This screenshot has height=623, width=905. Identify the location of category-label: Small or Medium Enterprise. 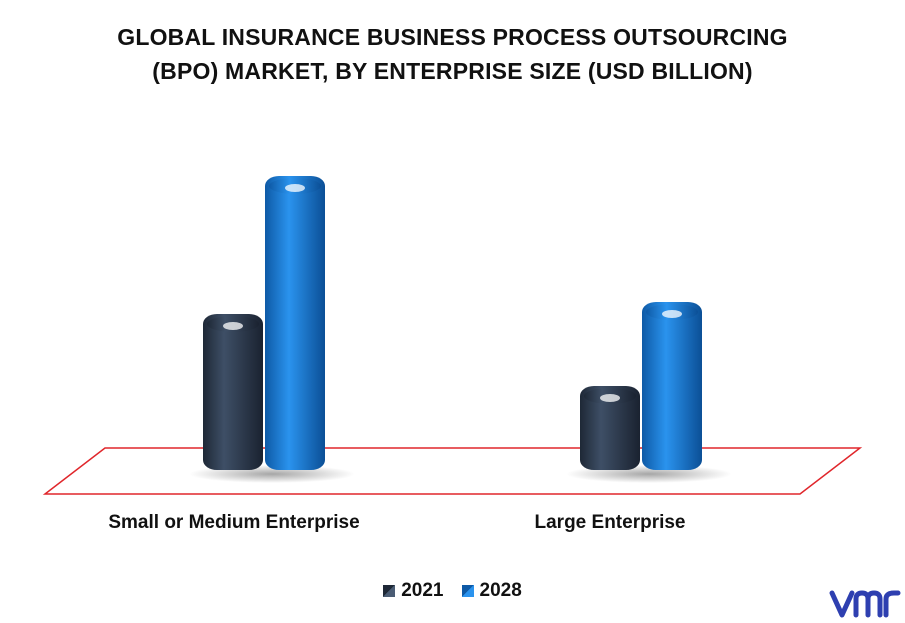
(234, 522).